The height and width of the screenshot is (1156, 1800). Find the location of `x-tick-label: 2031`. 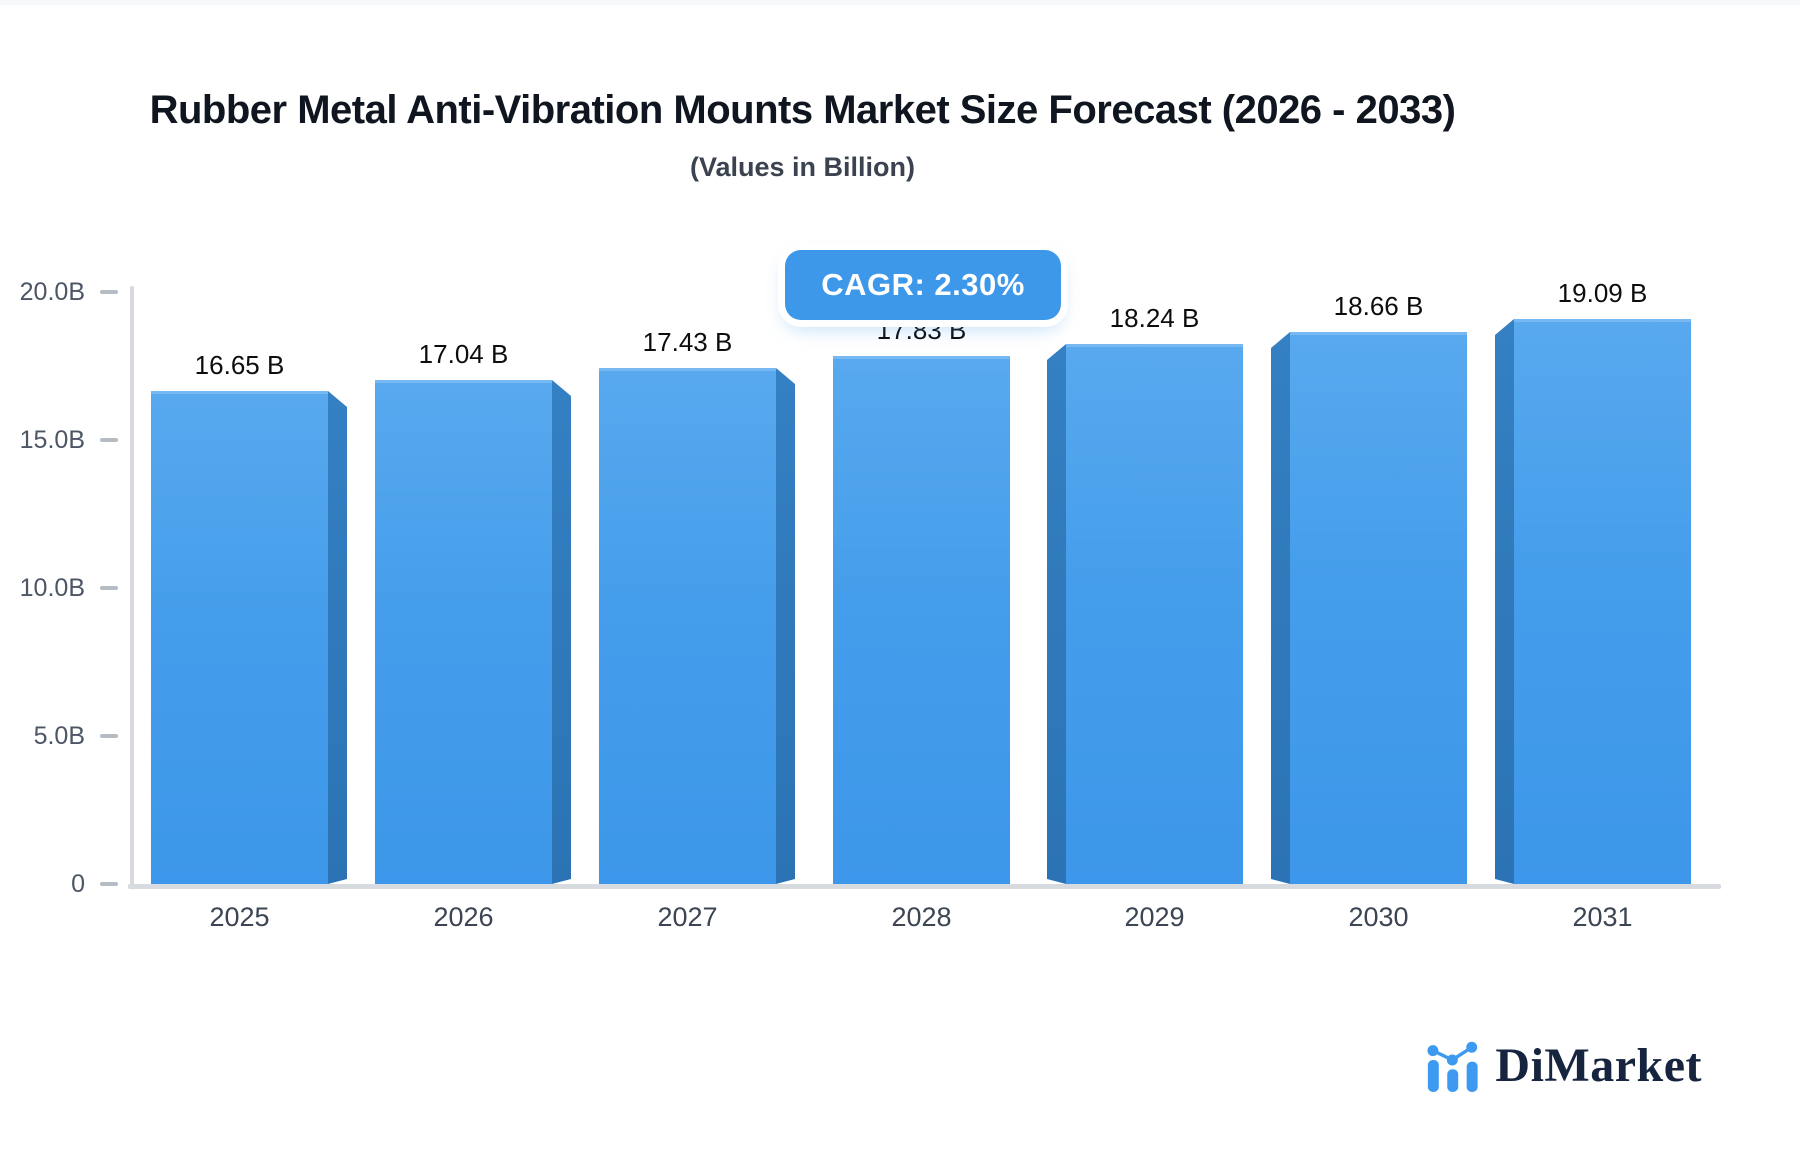

x-tick-label: 2031 is located at coordinates (1602, 917).